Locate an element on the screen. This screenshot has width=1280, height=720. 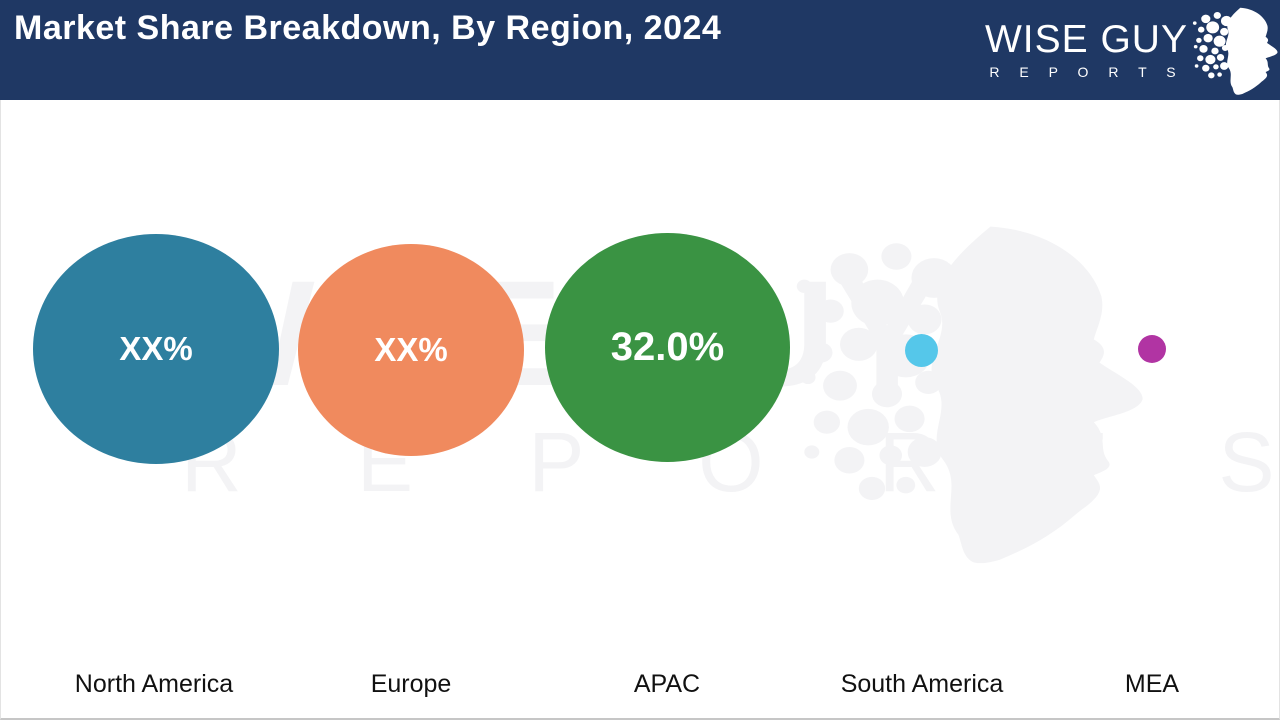
wiseguy-head-icon is located at coordinates (1236, 51).